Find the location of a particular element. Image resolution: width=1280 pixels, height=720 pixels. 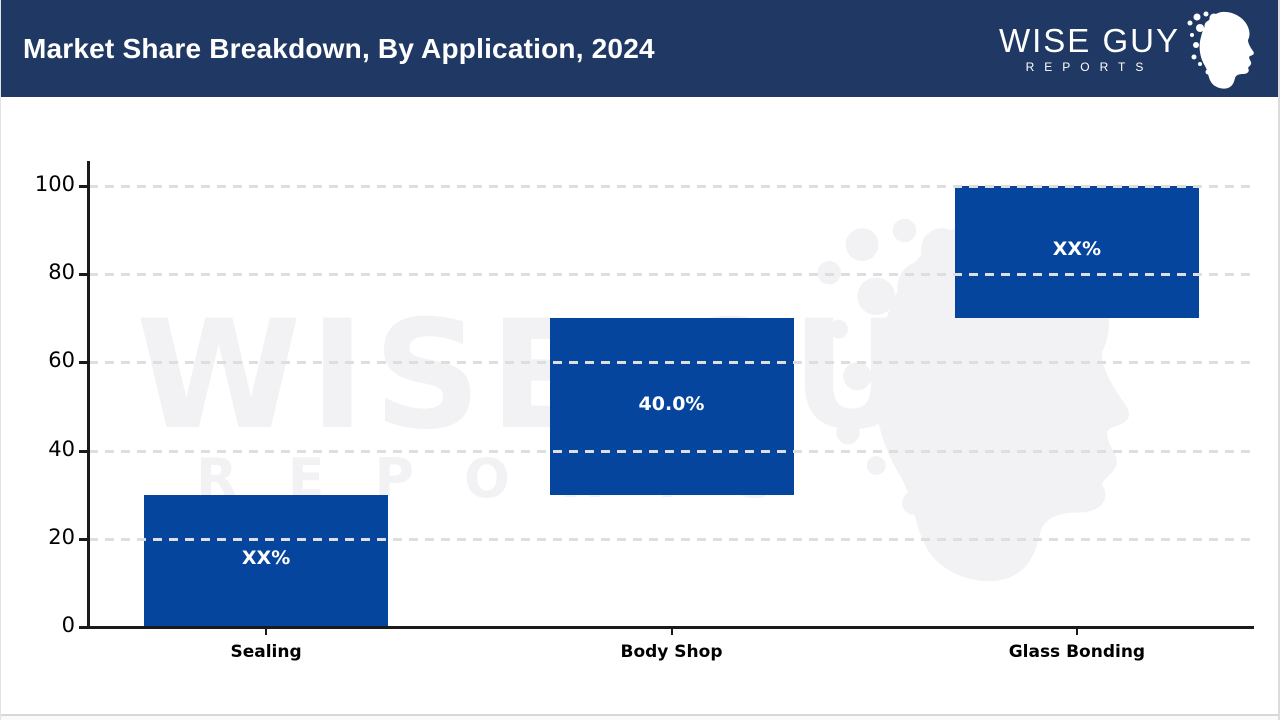

x-axis-line is located at coordinates (670, 627).